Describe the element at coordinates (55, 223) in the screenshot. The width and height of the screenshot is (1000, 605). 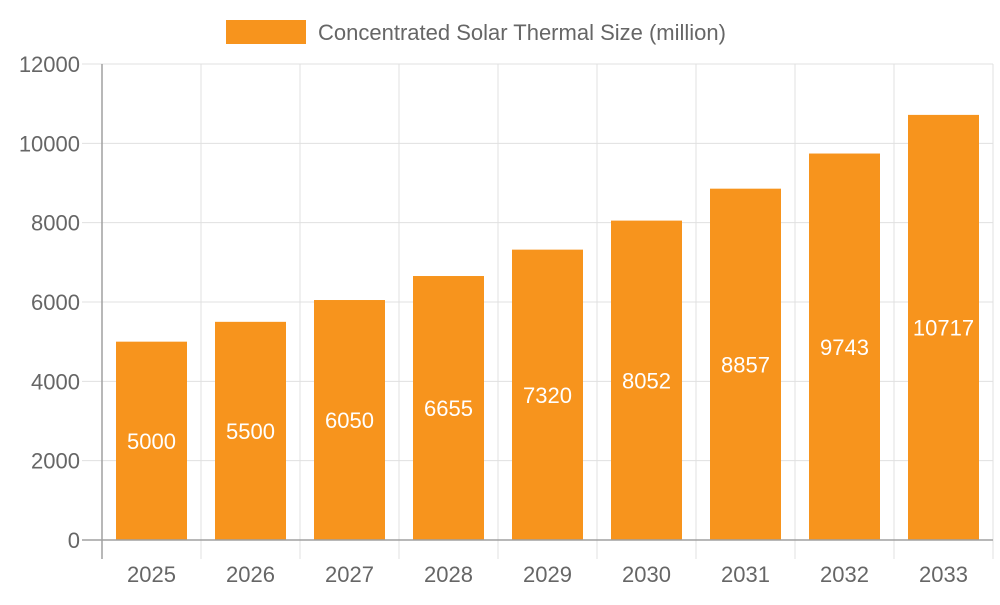
I see `y-tick-label: 8000` at that location.